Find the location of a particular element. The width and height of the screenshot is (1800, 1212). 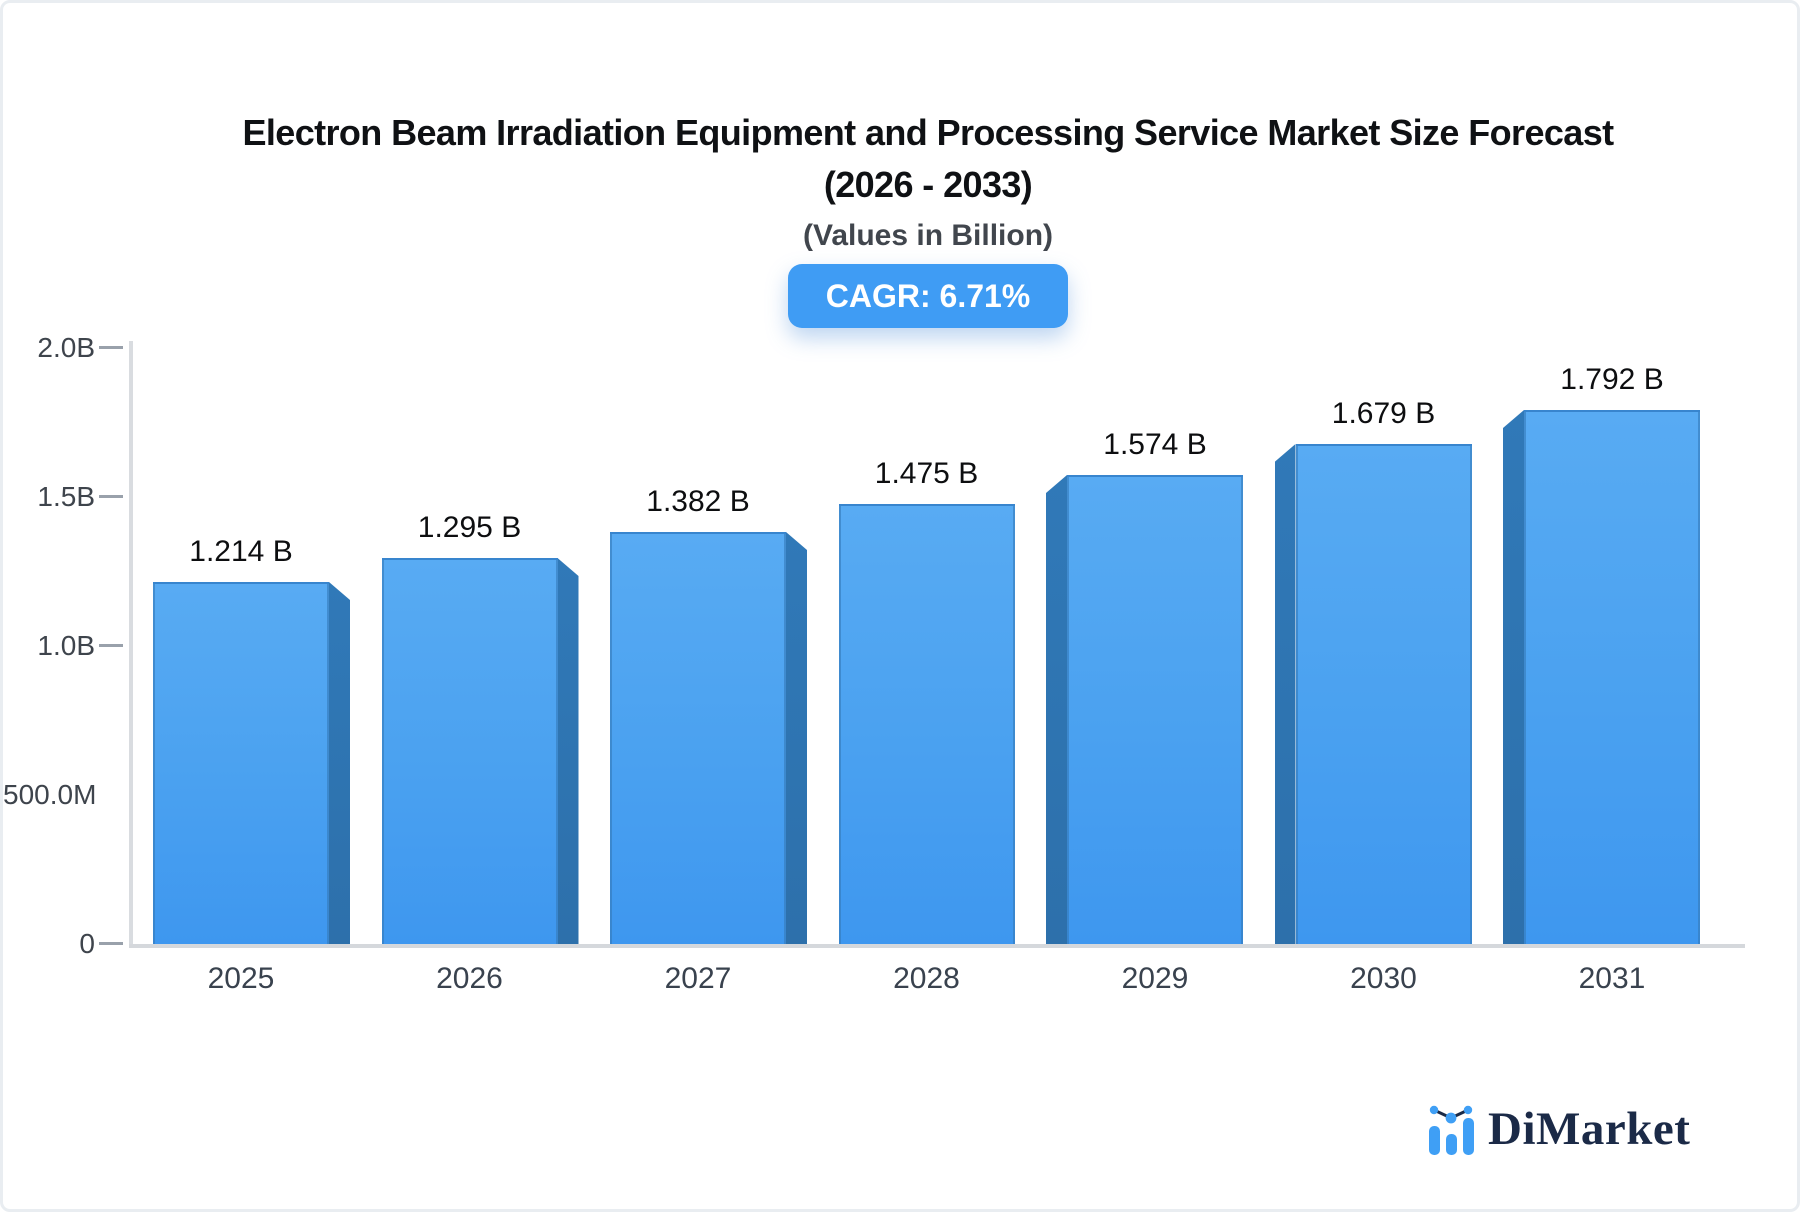

y-tick-label: 0 is located at coordinates (87, 943).